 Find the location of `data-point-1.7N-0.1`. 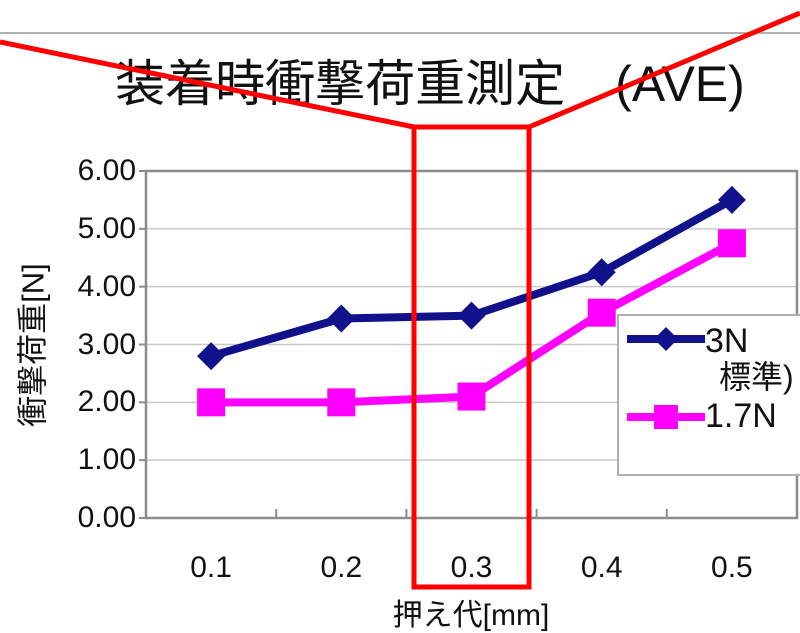

data-point-1.7N-0.1 is located at coordinates (211, 402).